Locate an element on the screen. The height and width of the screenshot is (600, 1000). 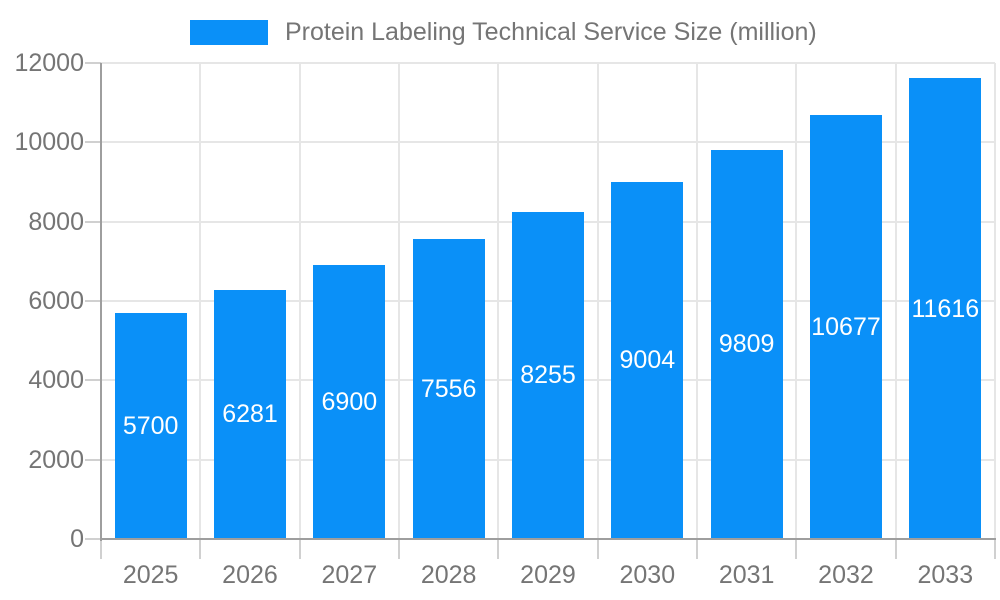
bar-2029 is located at coordinates (548, 375).